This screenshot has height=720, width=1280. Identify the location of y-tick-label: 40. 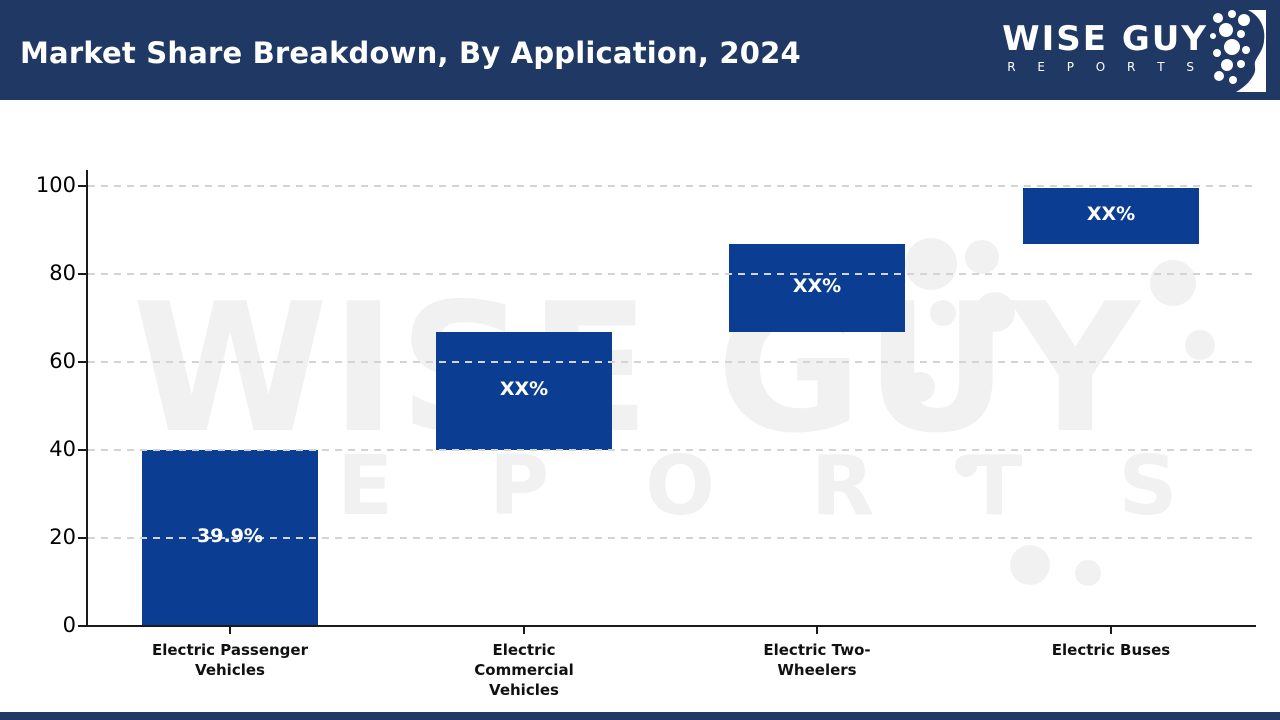
(62, 449).